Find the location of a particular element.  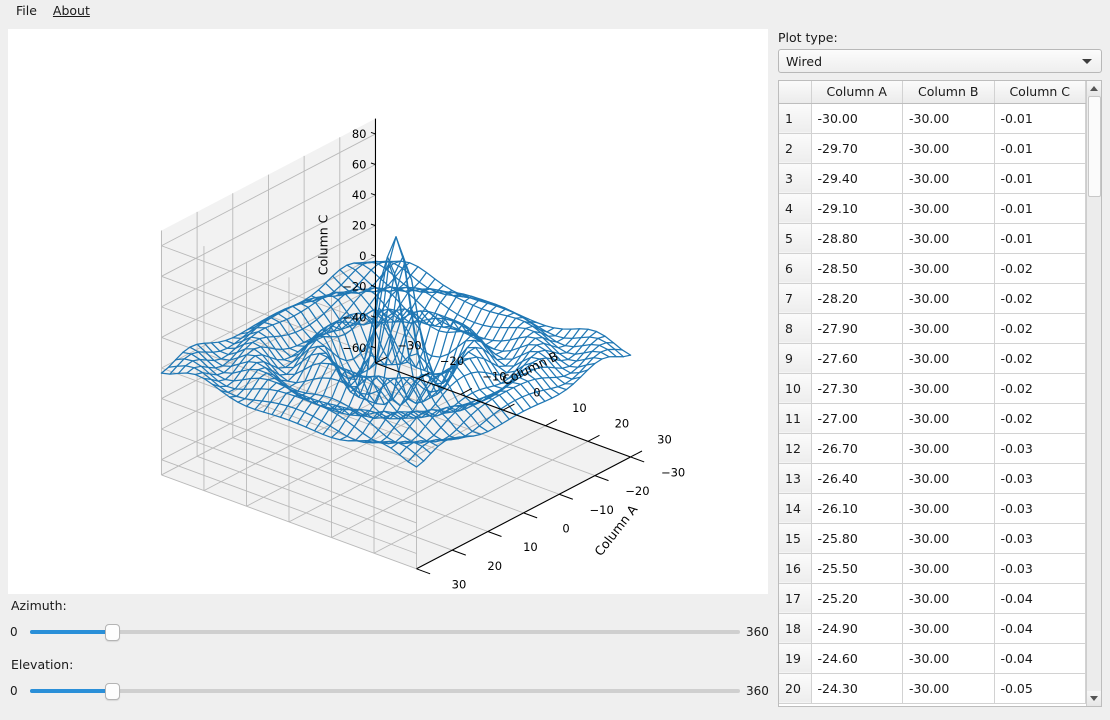

row-number-cell: 4 is located at coordinates (795, 208).